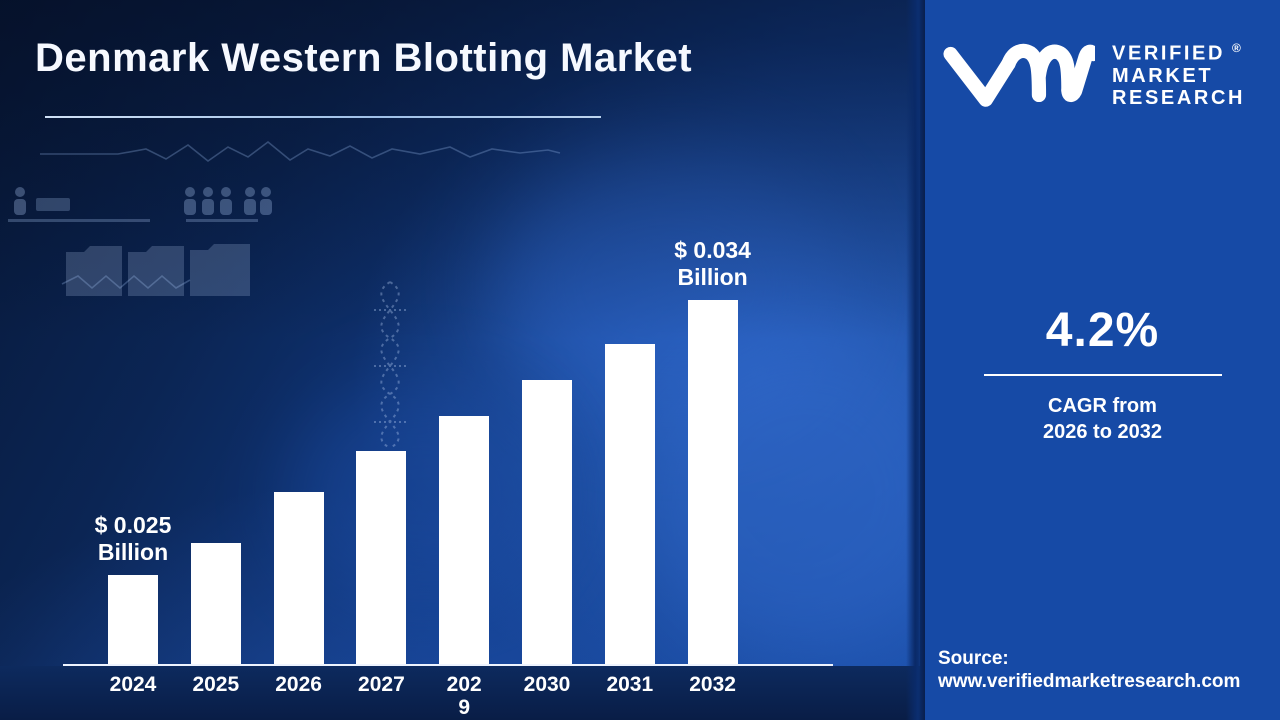  What do you see at coordinates (216, 684) in the screenshot?
I see `x-tick-2025: 2025` at bounding box center [216, 684].